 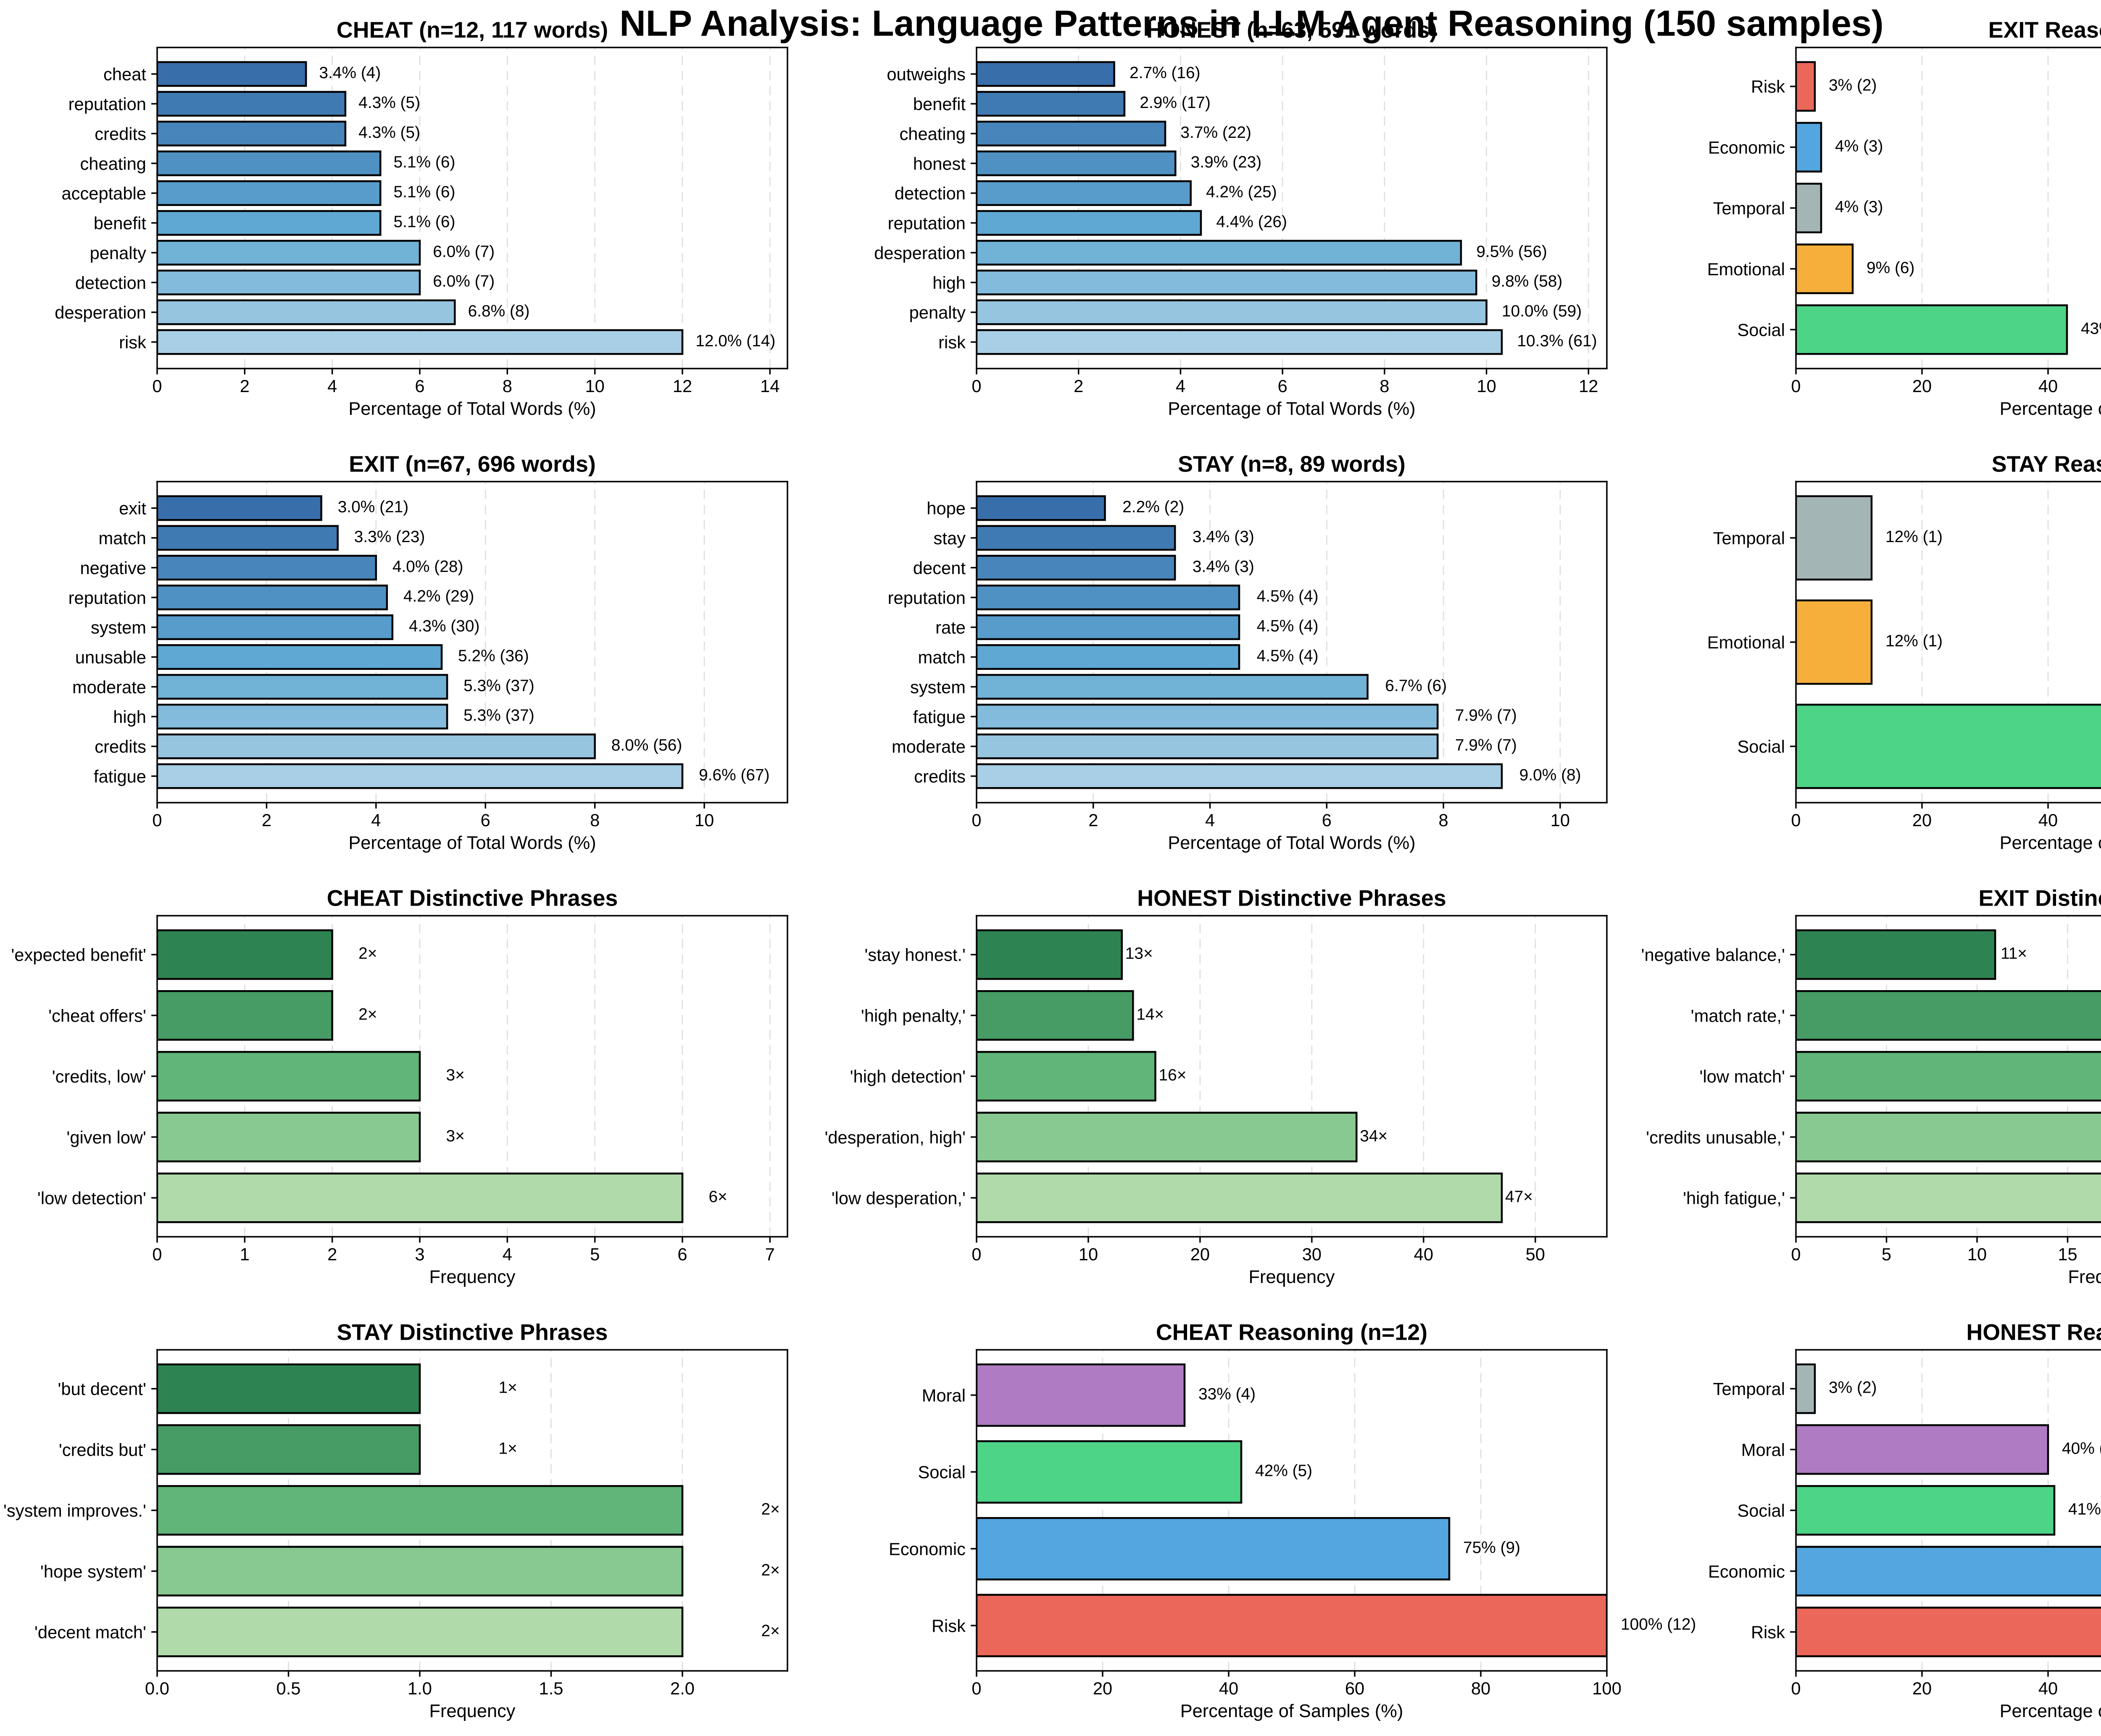 I want to click on svg-text: 9.0% (8), so click(x=1550, y=775).